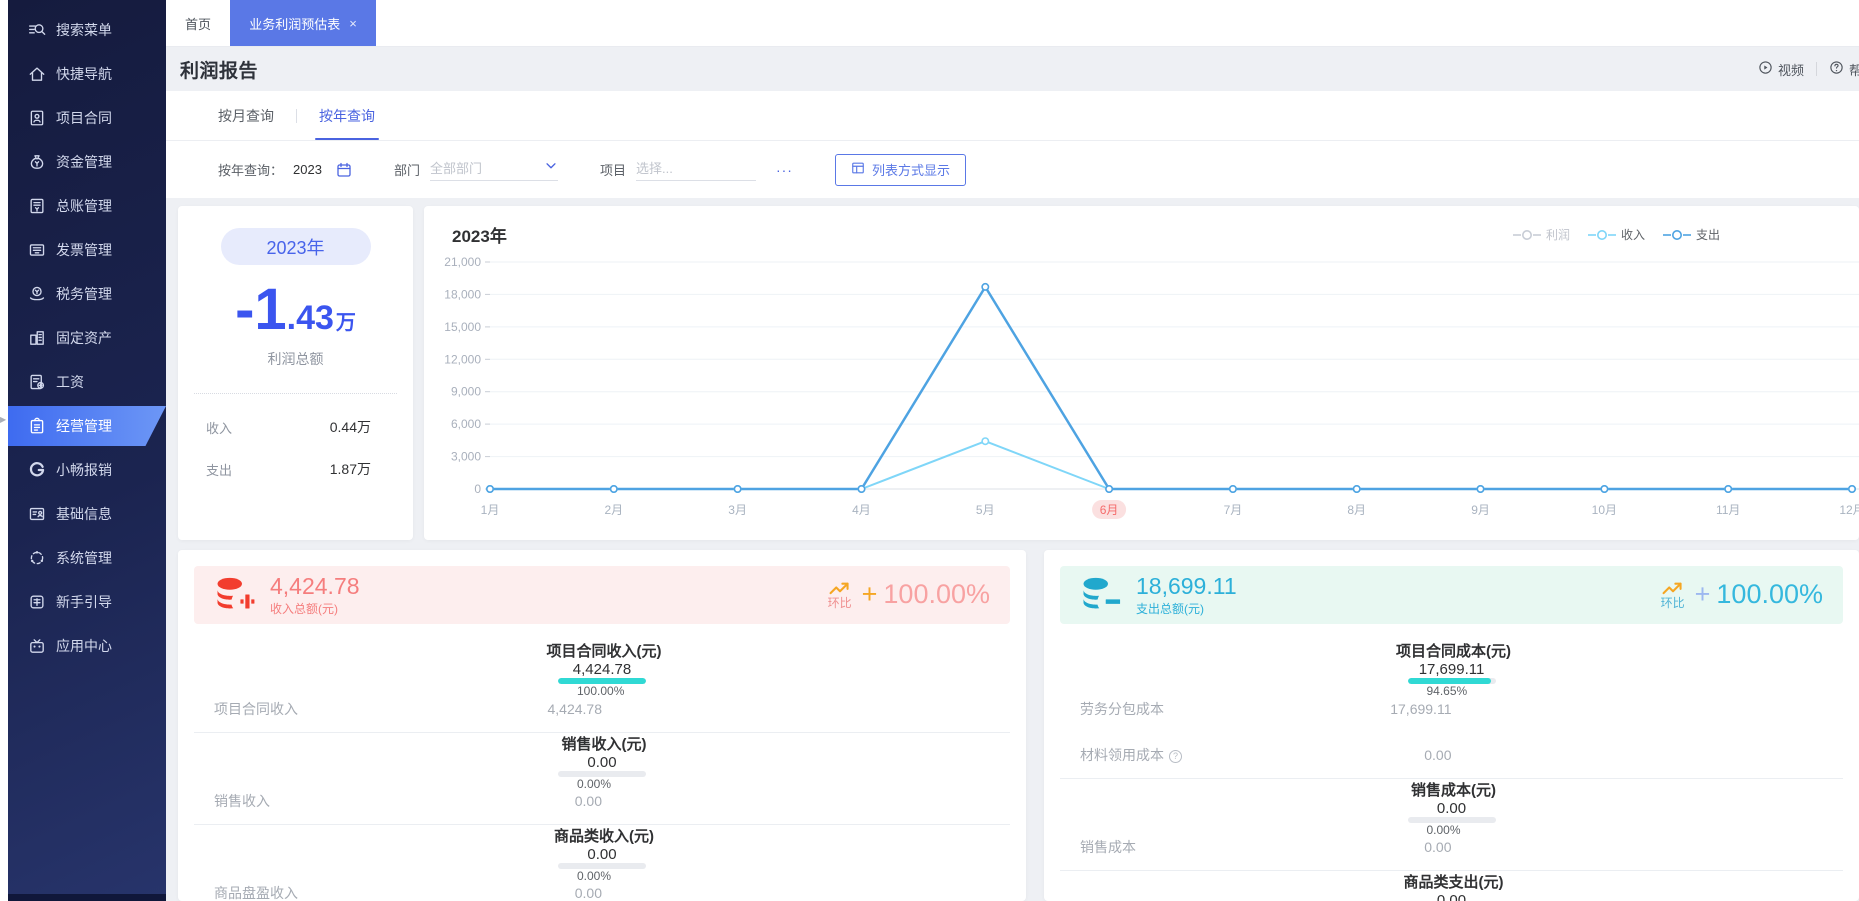 The height and width of the screenshot is (901, 1859). I want to click on sidebar-gutter: ▶, so click(4, 450).